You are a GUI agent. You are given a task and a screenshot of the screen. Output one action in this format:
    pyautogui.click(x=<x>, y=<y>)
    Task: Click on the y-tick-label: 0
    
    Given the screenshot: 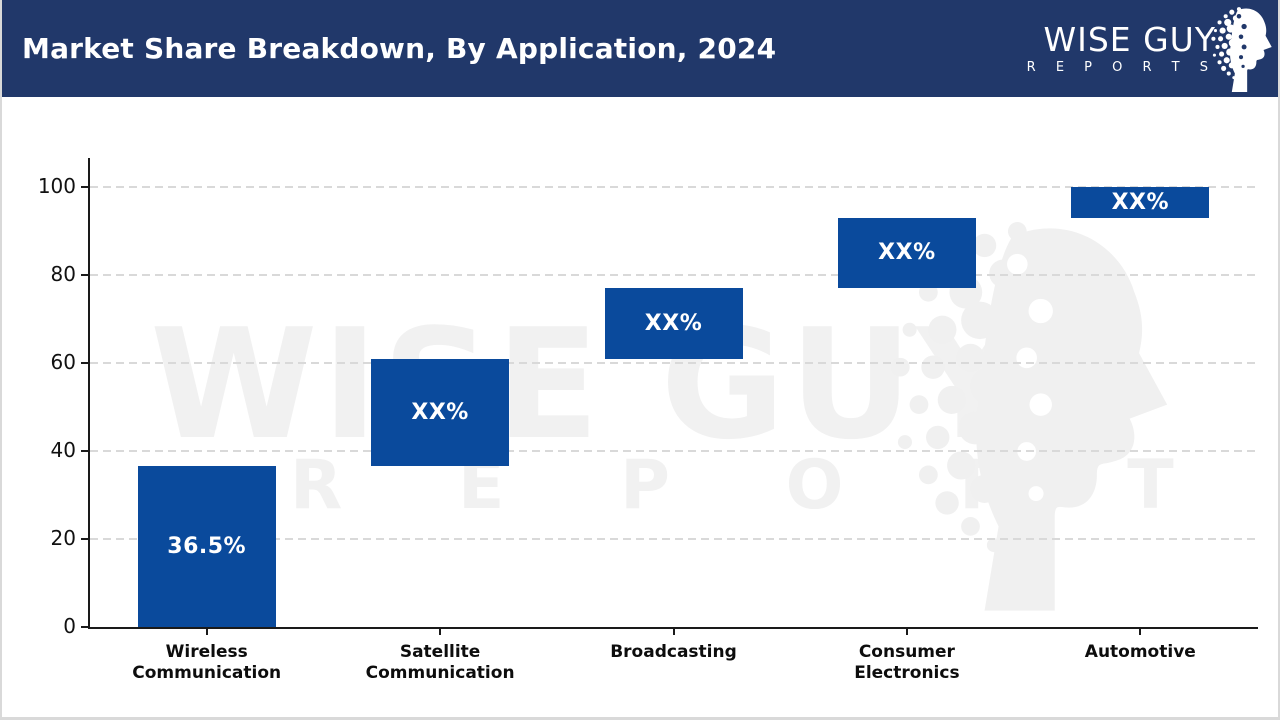 What is the action you would take?
    pyautogui.click(x=69, y=626)
    